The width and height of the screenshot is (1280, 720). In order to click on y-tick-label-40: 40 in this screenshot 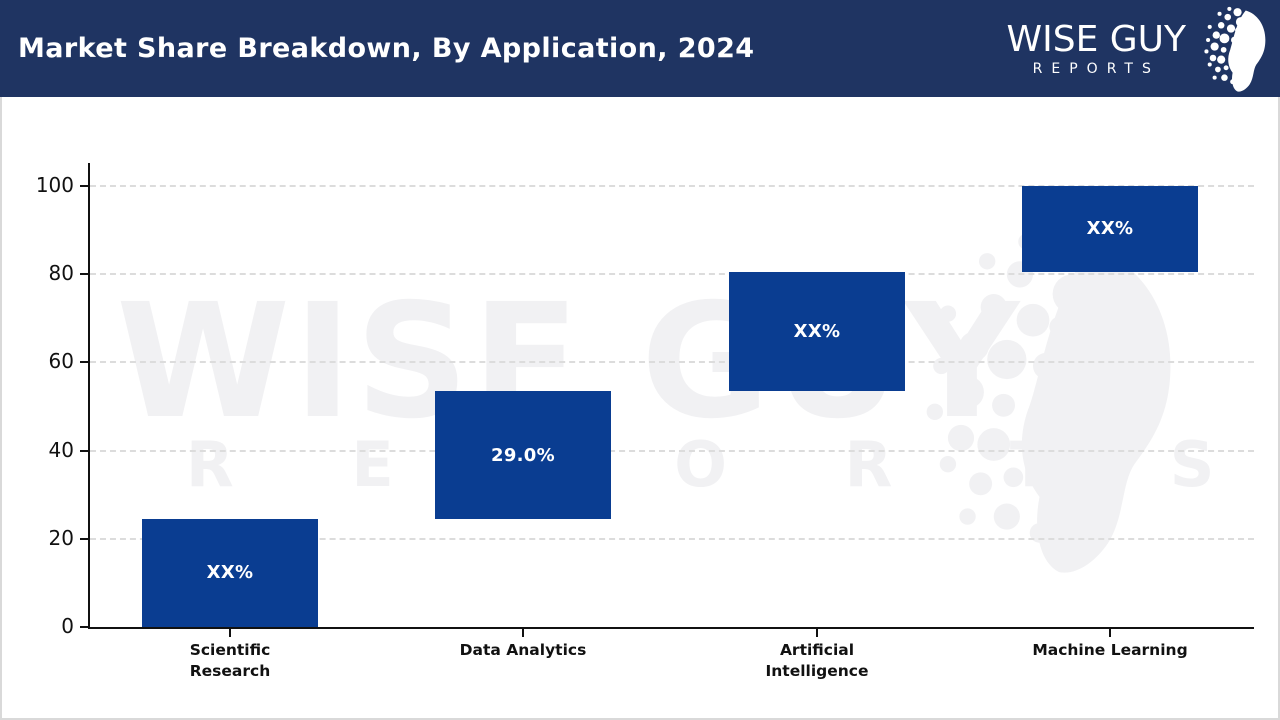, I will do `click(61, 449)`.